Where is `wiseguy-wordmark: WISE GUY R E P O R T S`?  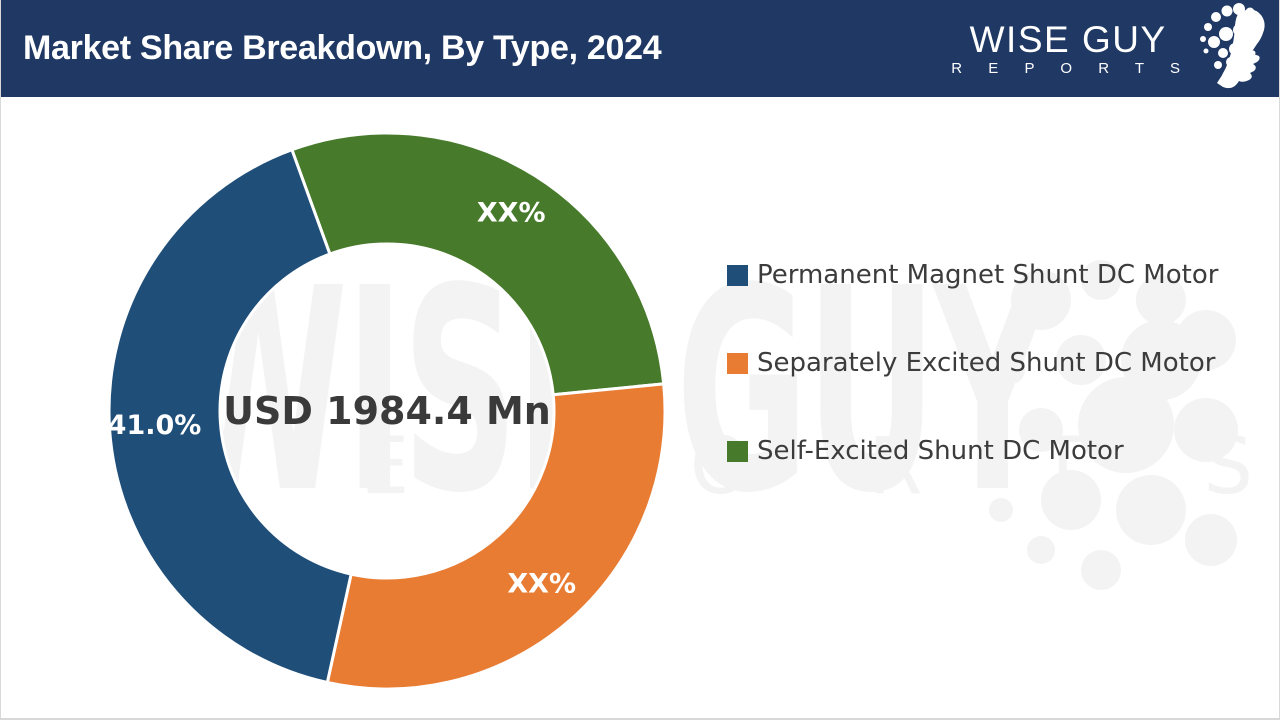 wiseguy-wordmark: WISE GUY R E P O R T S is located at coordinates (1068, 48).